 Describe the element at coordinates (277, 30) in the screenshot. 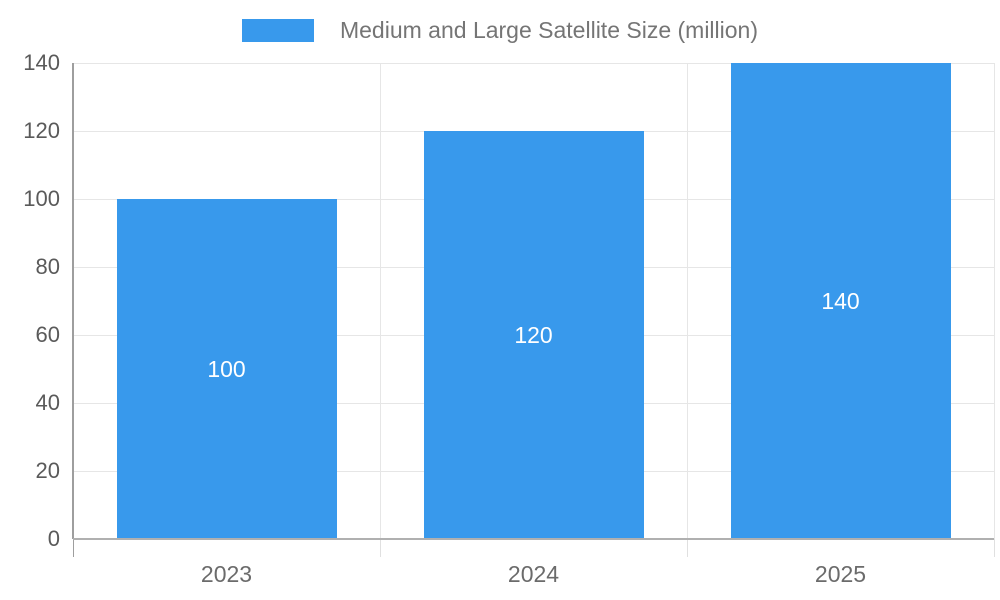

I see `legend-swatch` at that location.